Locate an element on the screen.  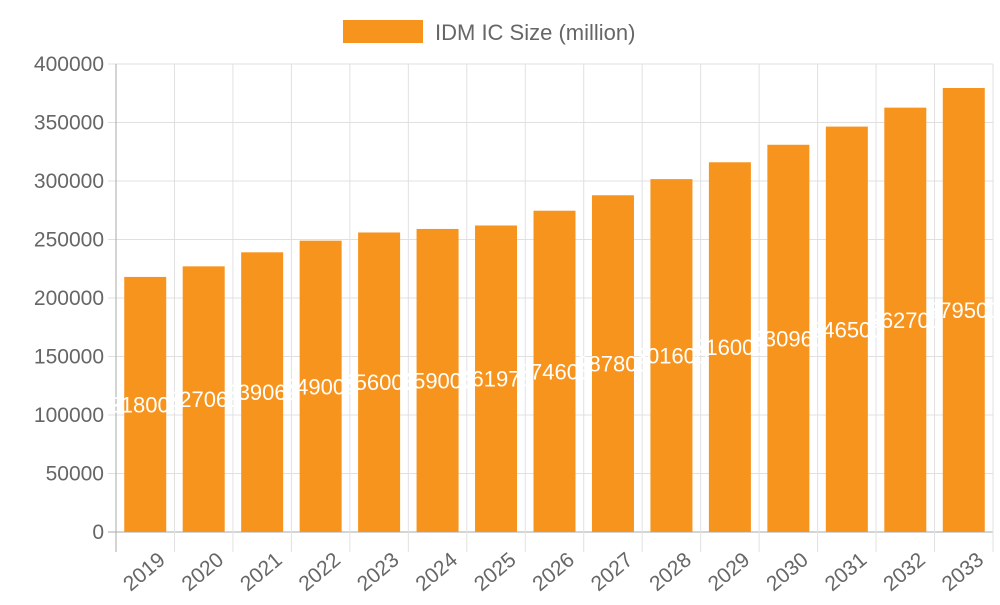
y-tick-label: 100000 is located at coordinates (69, 415).